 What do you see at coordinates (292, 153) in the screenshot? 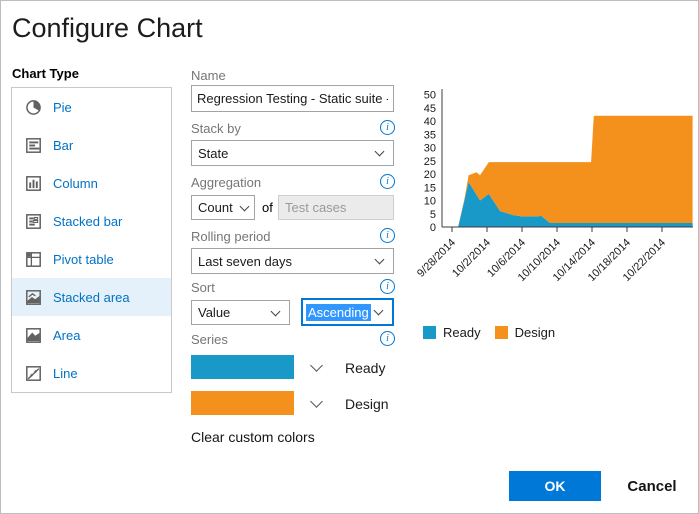
I see `stack-by-select: State` at bounding box center [292, 153].